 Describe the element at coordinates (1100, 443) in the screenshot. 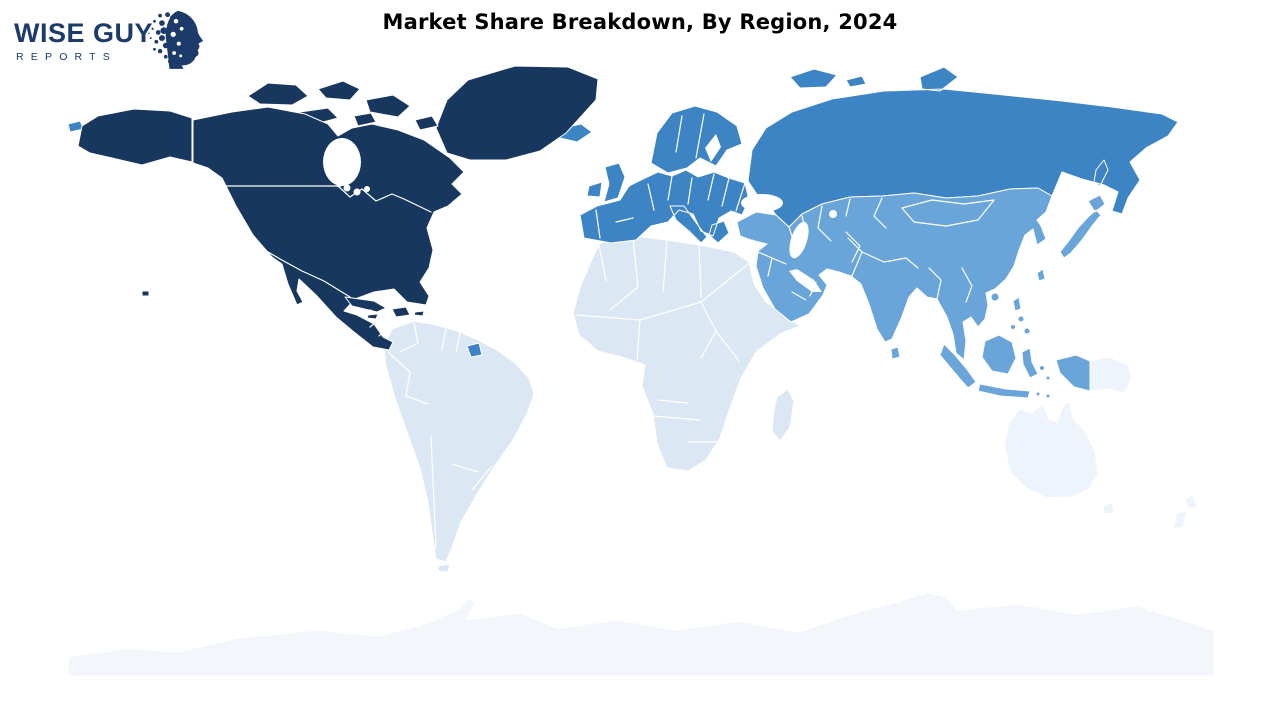

I see `region-oceania` at that location.